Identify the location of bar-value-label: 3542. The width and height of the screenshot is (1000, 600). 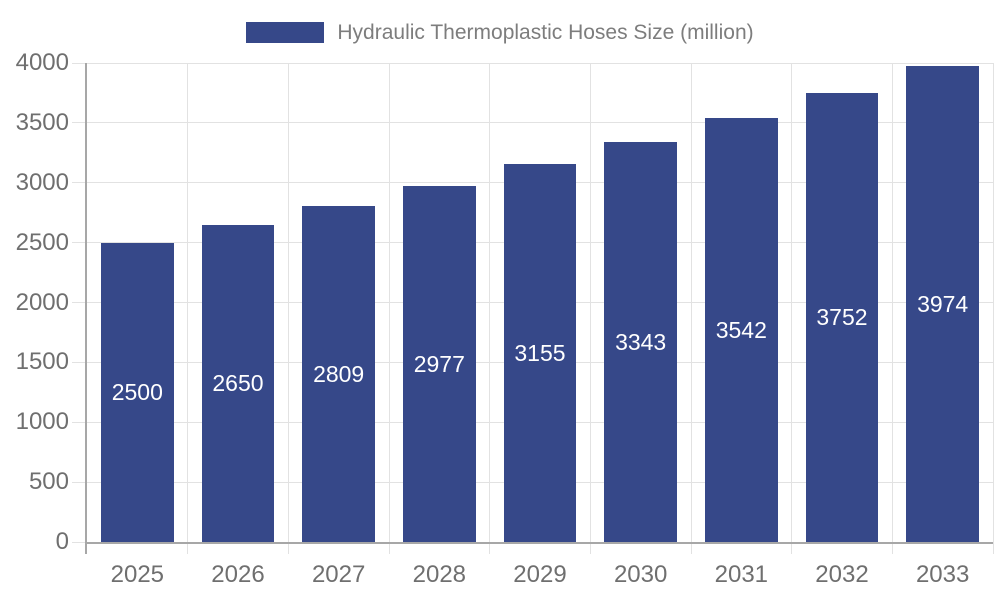
(741, 329).